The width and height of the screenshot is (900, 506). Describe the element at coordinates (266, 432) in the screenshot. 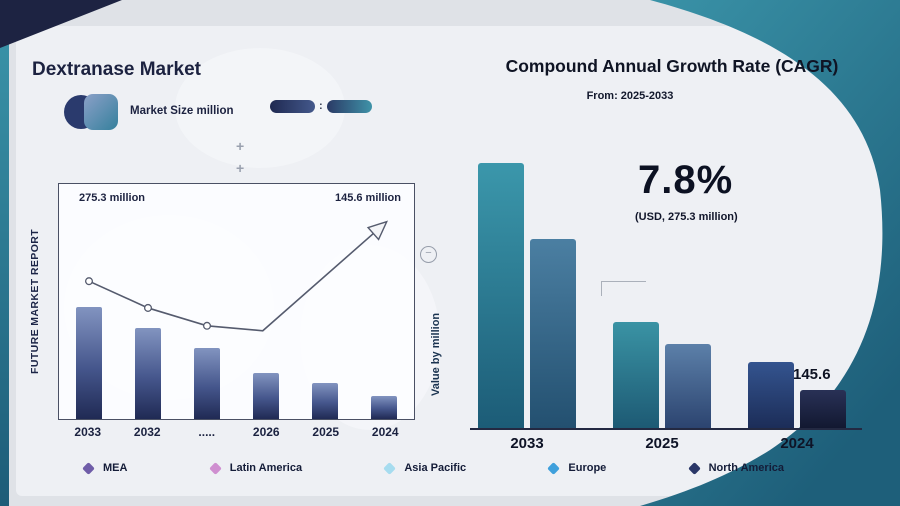

I see `left-x-label: 2026` at that location.